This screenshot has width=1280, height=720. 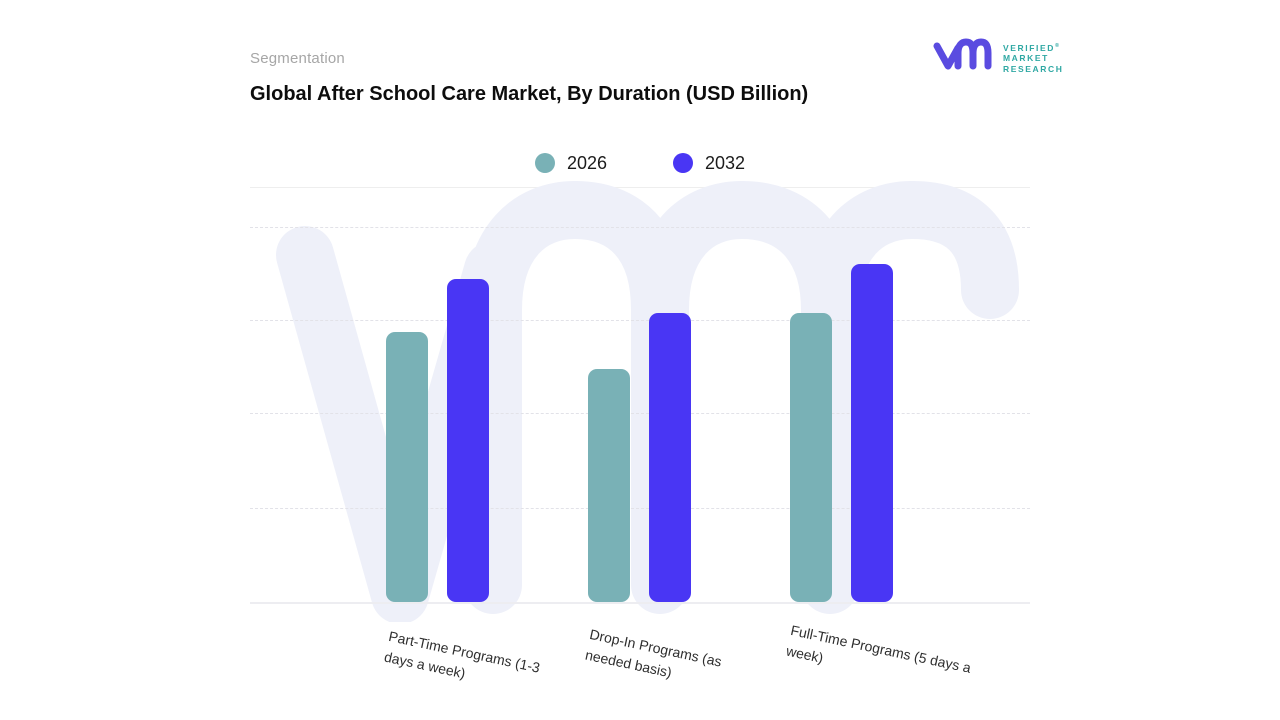 I want to click on legend-item-2026: 2026, so click(x=570, y=163).